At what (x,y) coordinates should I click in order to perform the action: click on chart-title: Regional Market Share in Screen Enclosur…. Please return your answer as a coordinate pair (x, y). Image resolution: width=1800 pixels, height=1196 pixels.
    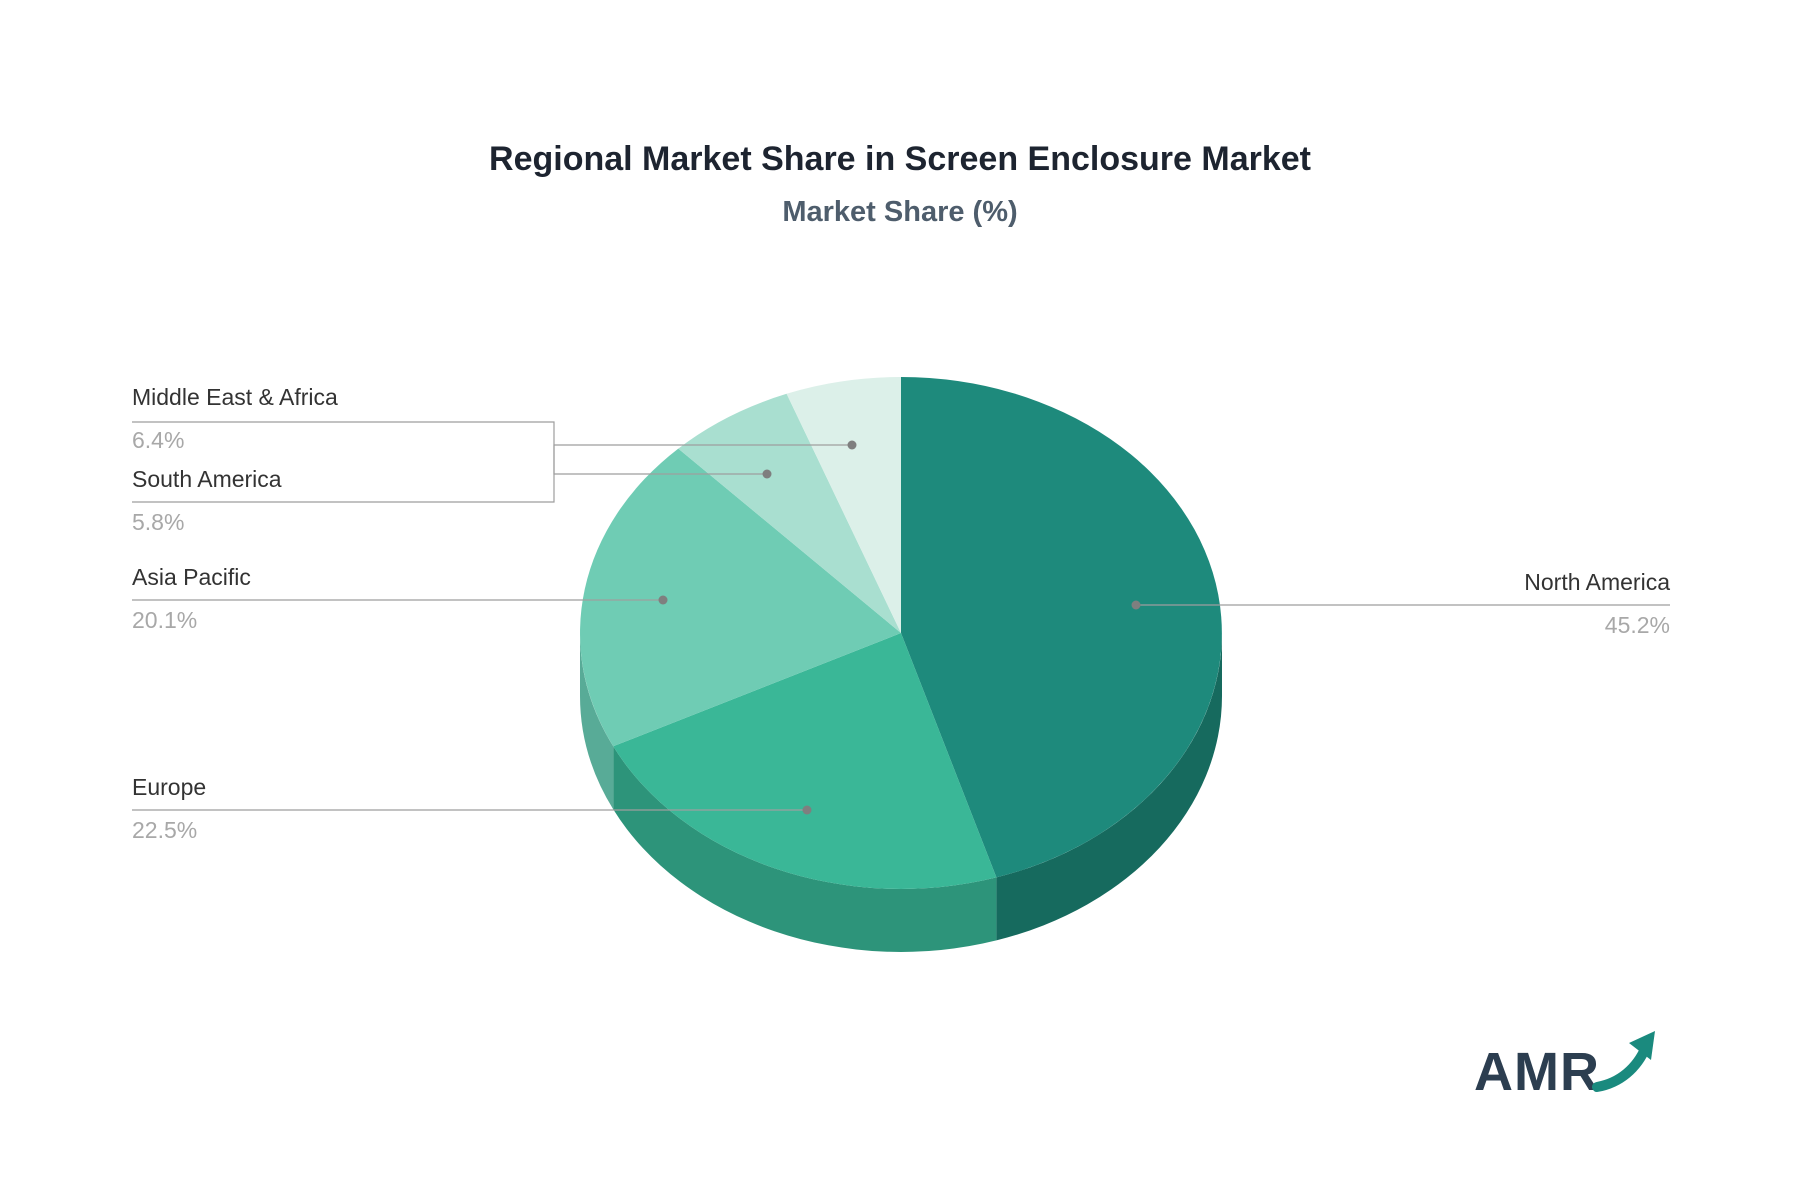
    Looking at the image, I should click on (900, 159).